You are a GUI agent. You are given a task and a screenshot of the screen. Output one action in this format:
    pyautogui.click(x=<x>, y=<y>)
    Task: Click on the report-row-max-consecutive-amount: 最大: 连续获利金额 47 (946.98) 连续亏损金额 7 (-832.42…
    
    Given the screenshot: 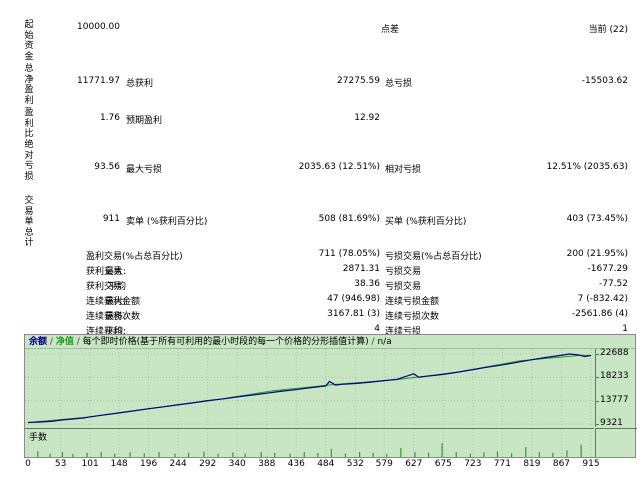 What is the action you would take?
    pyautogui.click(x=320, y=300)
    